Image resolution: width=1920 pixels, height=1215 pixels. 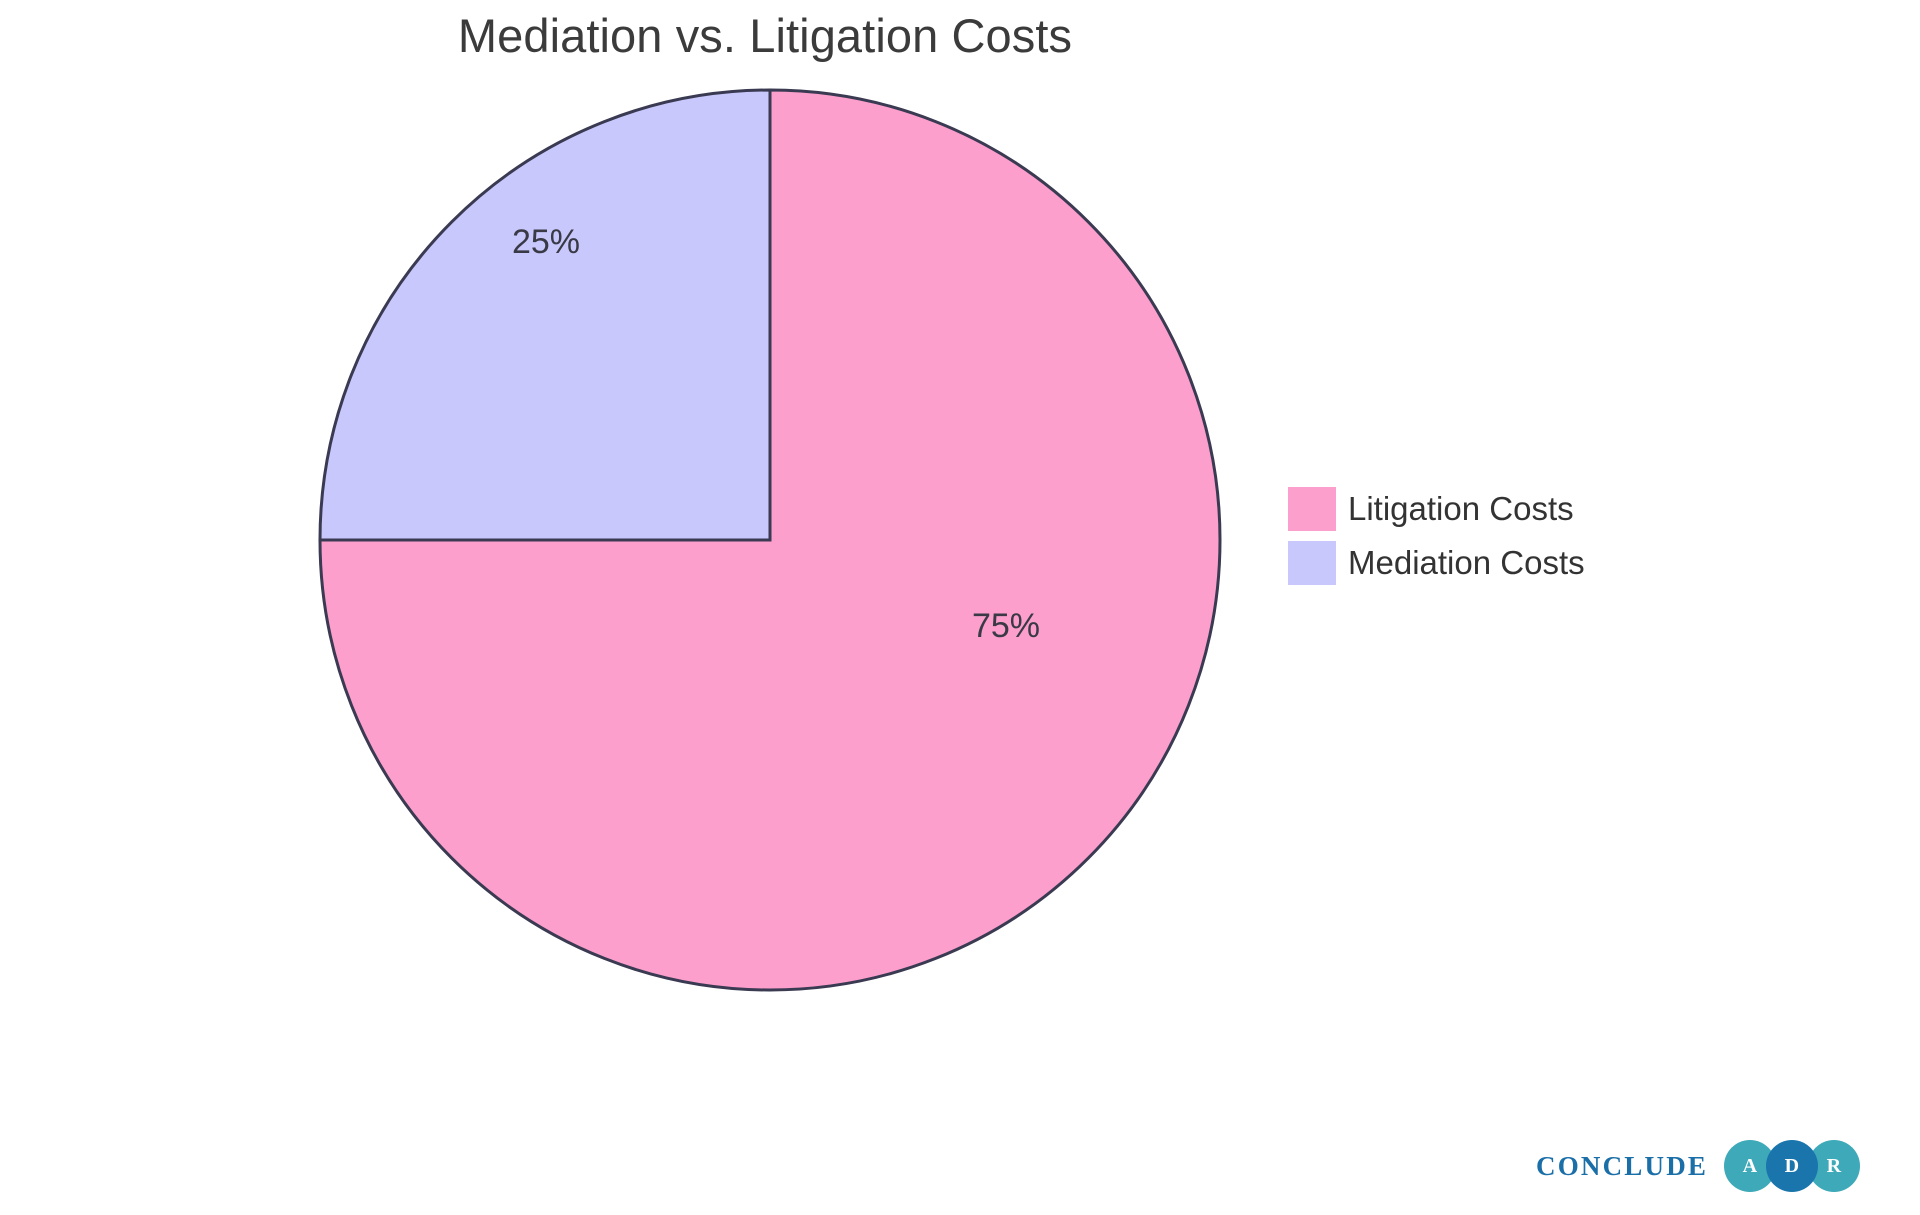 What do you see at coordinates (1466, 562) in the screenshot?
I see `legend-label-mediation-costs: Mediation Costs` at bounding box center [1466, 562].